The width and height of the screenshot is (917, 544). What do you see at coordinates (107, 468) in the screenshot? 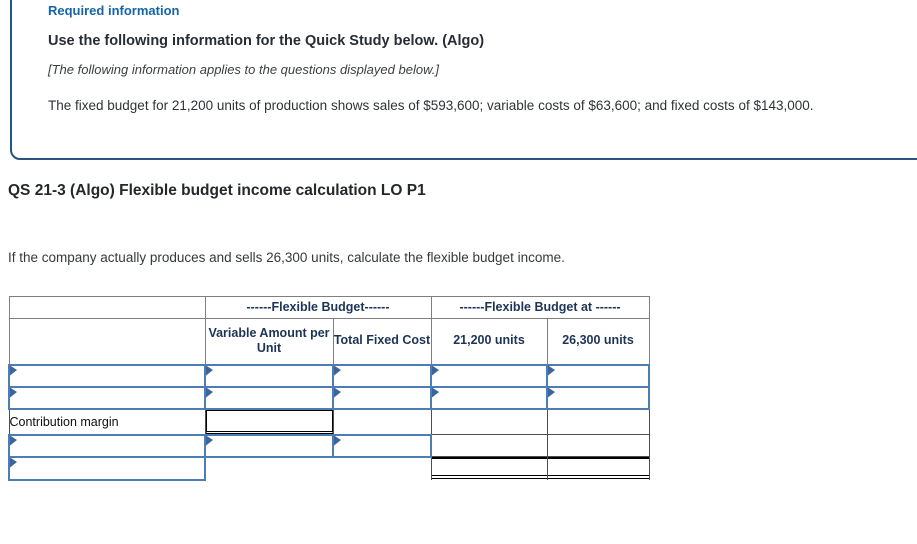
I see `dropdown-cell-r5-label` at bounding box center [107, 468].